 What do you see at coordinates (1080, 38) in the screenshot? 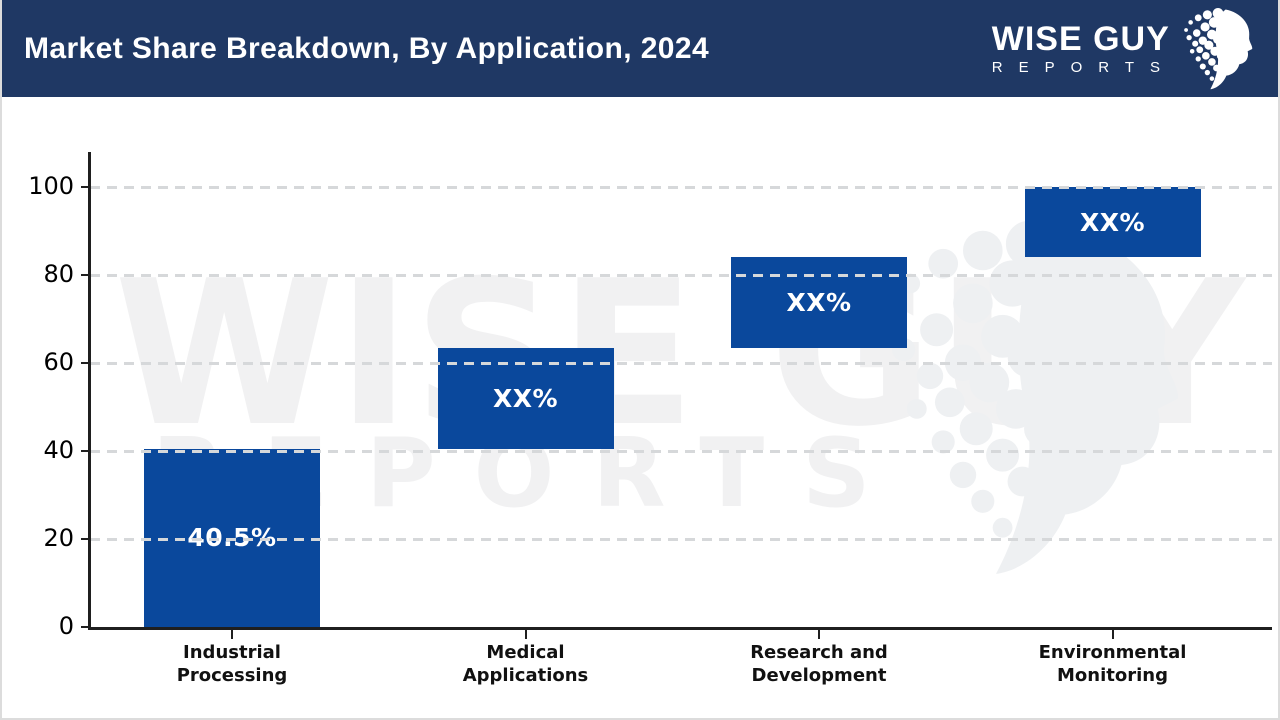
I see `logo-brand-name: WISE GUY` at bounding box center [1080, 38].